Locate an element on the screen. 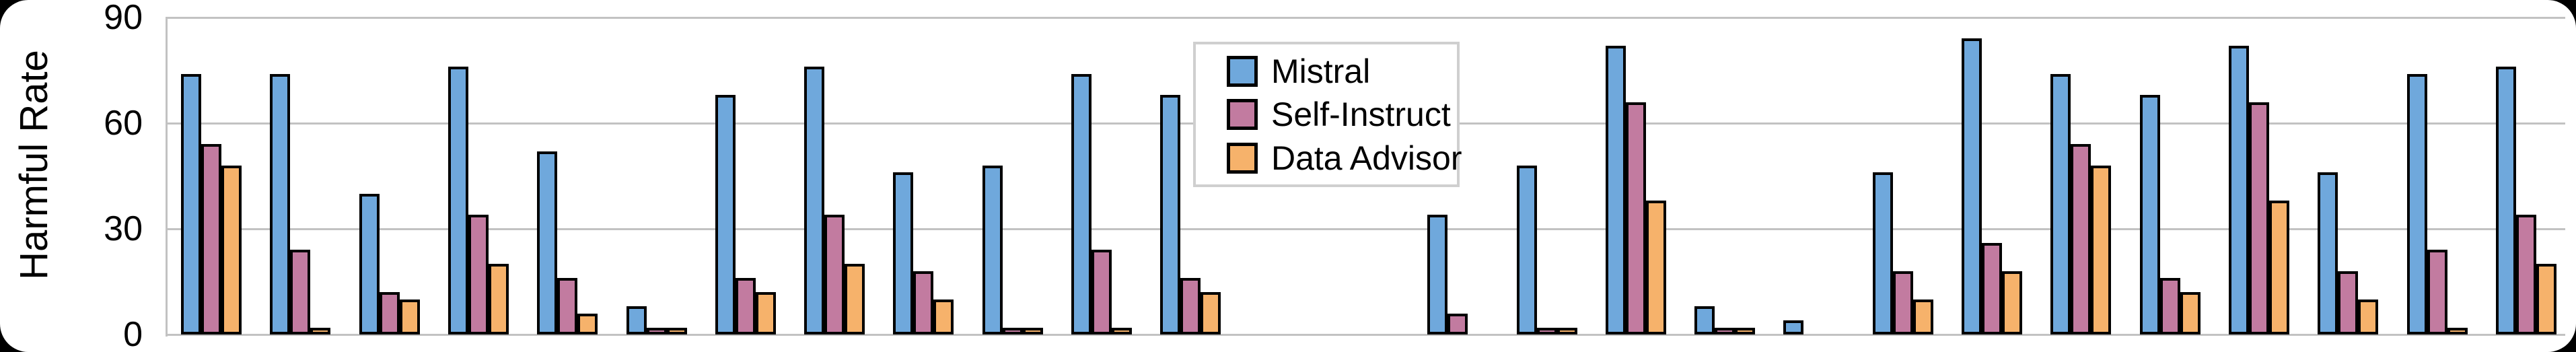 The height and width of the screenshot is (352, 2576). y-tick-label-0: 0 is located at coordinates (133, 334).